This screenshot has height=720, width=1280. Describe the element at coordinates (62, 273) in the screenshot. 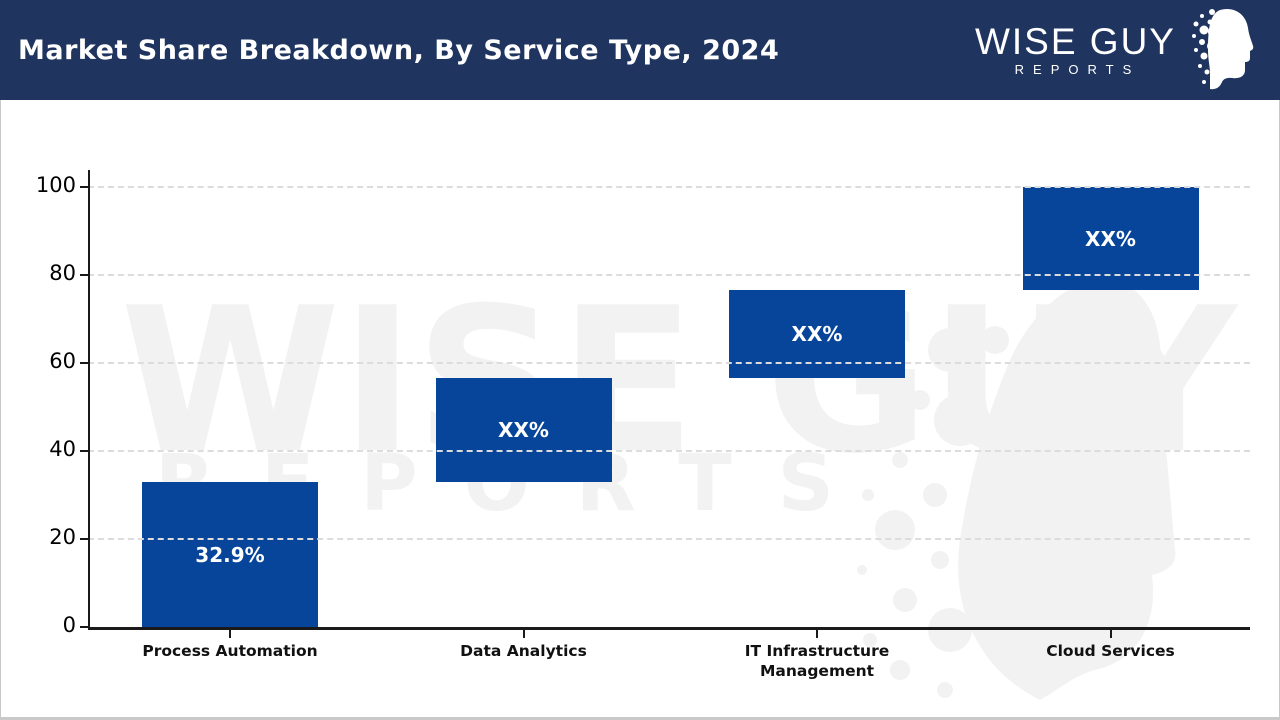

I see `y-tick-label-80: 80` at that location.